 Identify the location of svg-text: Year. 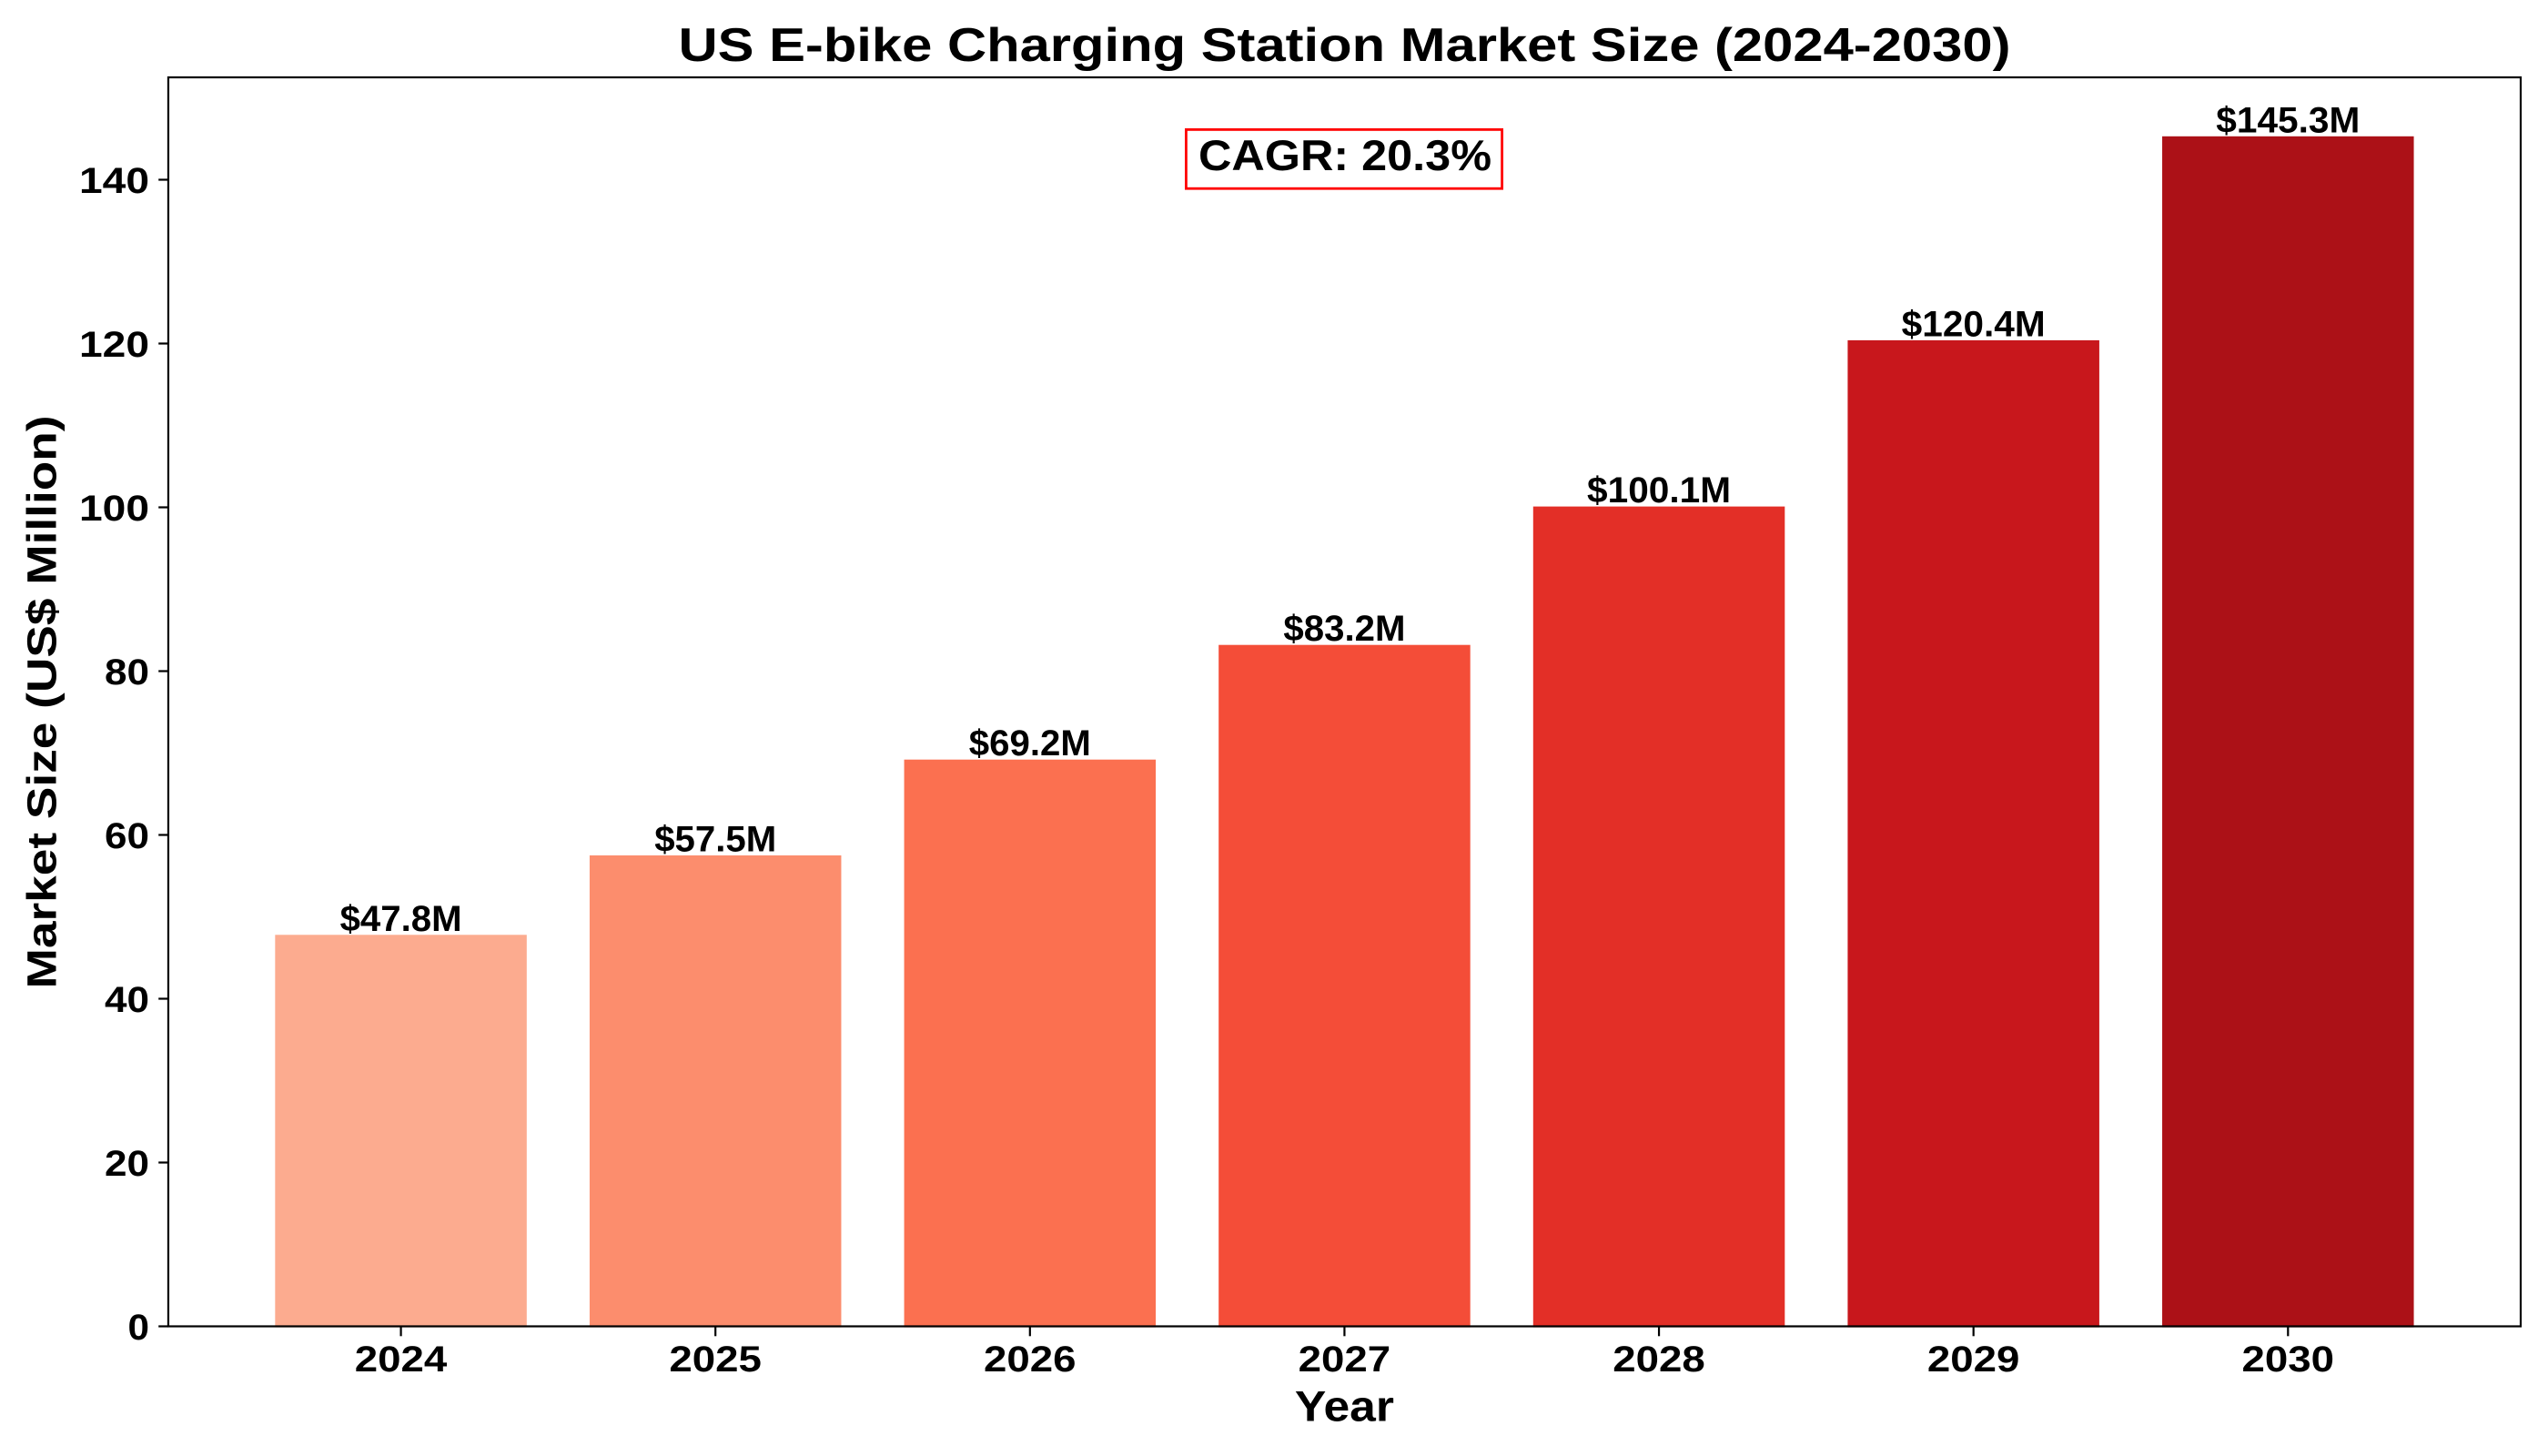
(1345, 1407).